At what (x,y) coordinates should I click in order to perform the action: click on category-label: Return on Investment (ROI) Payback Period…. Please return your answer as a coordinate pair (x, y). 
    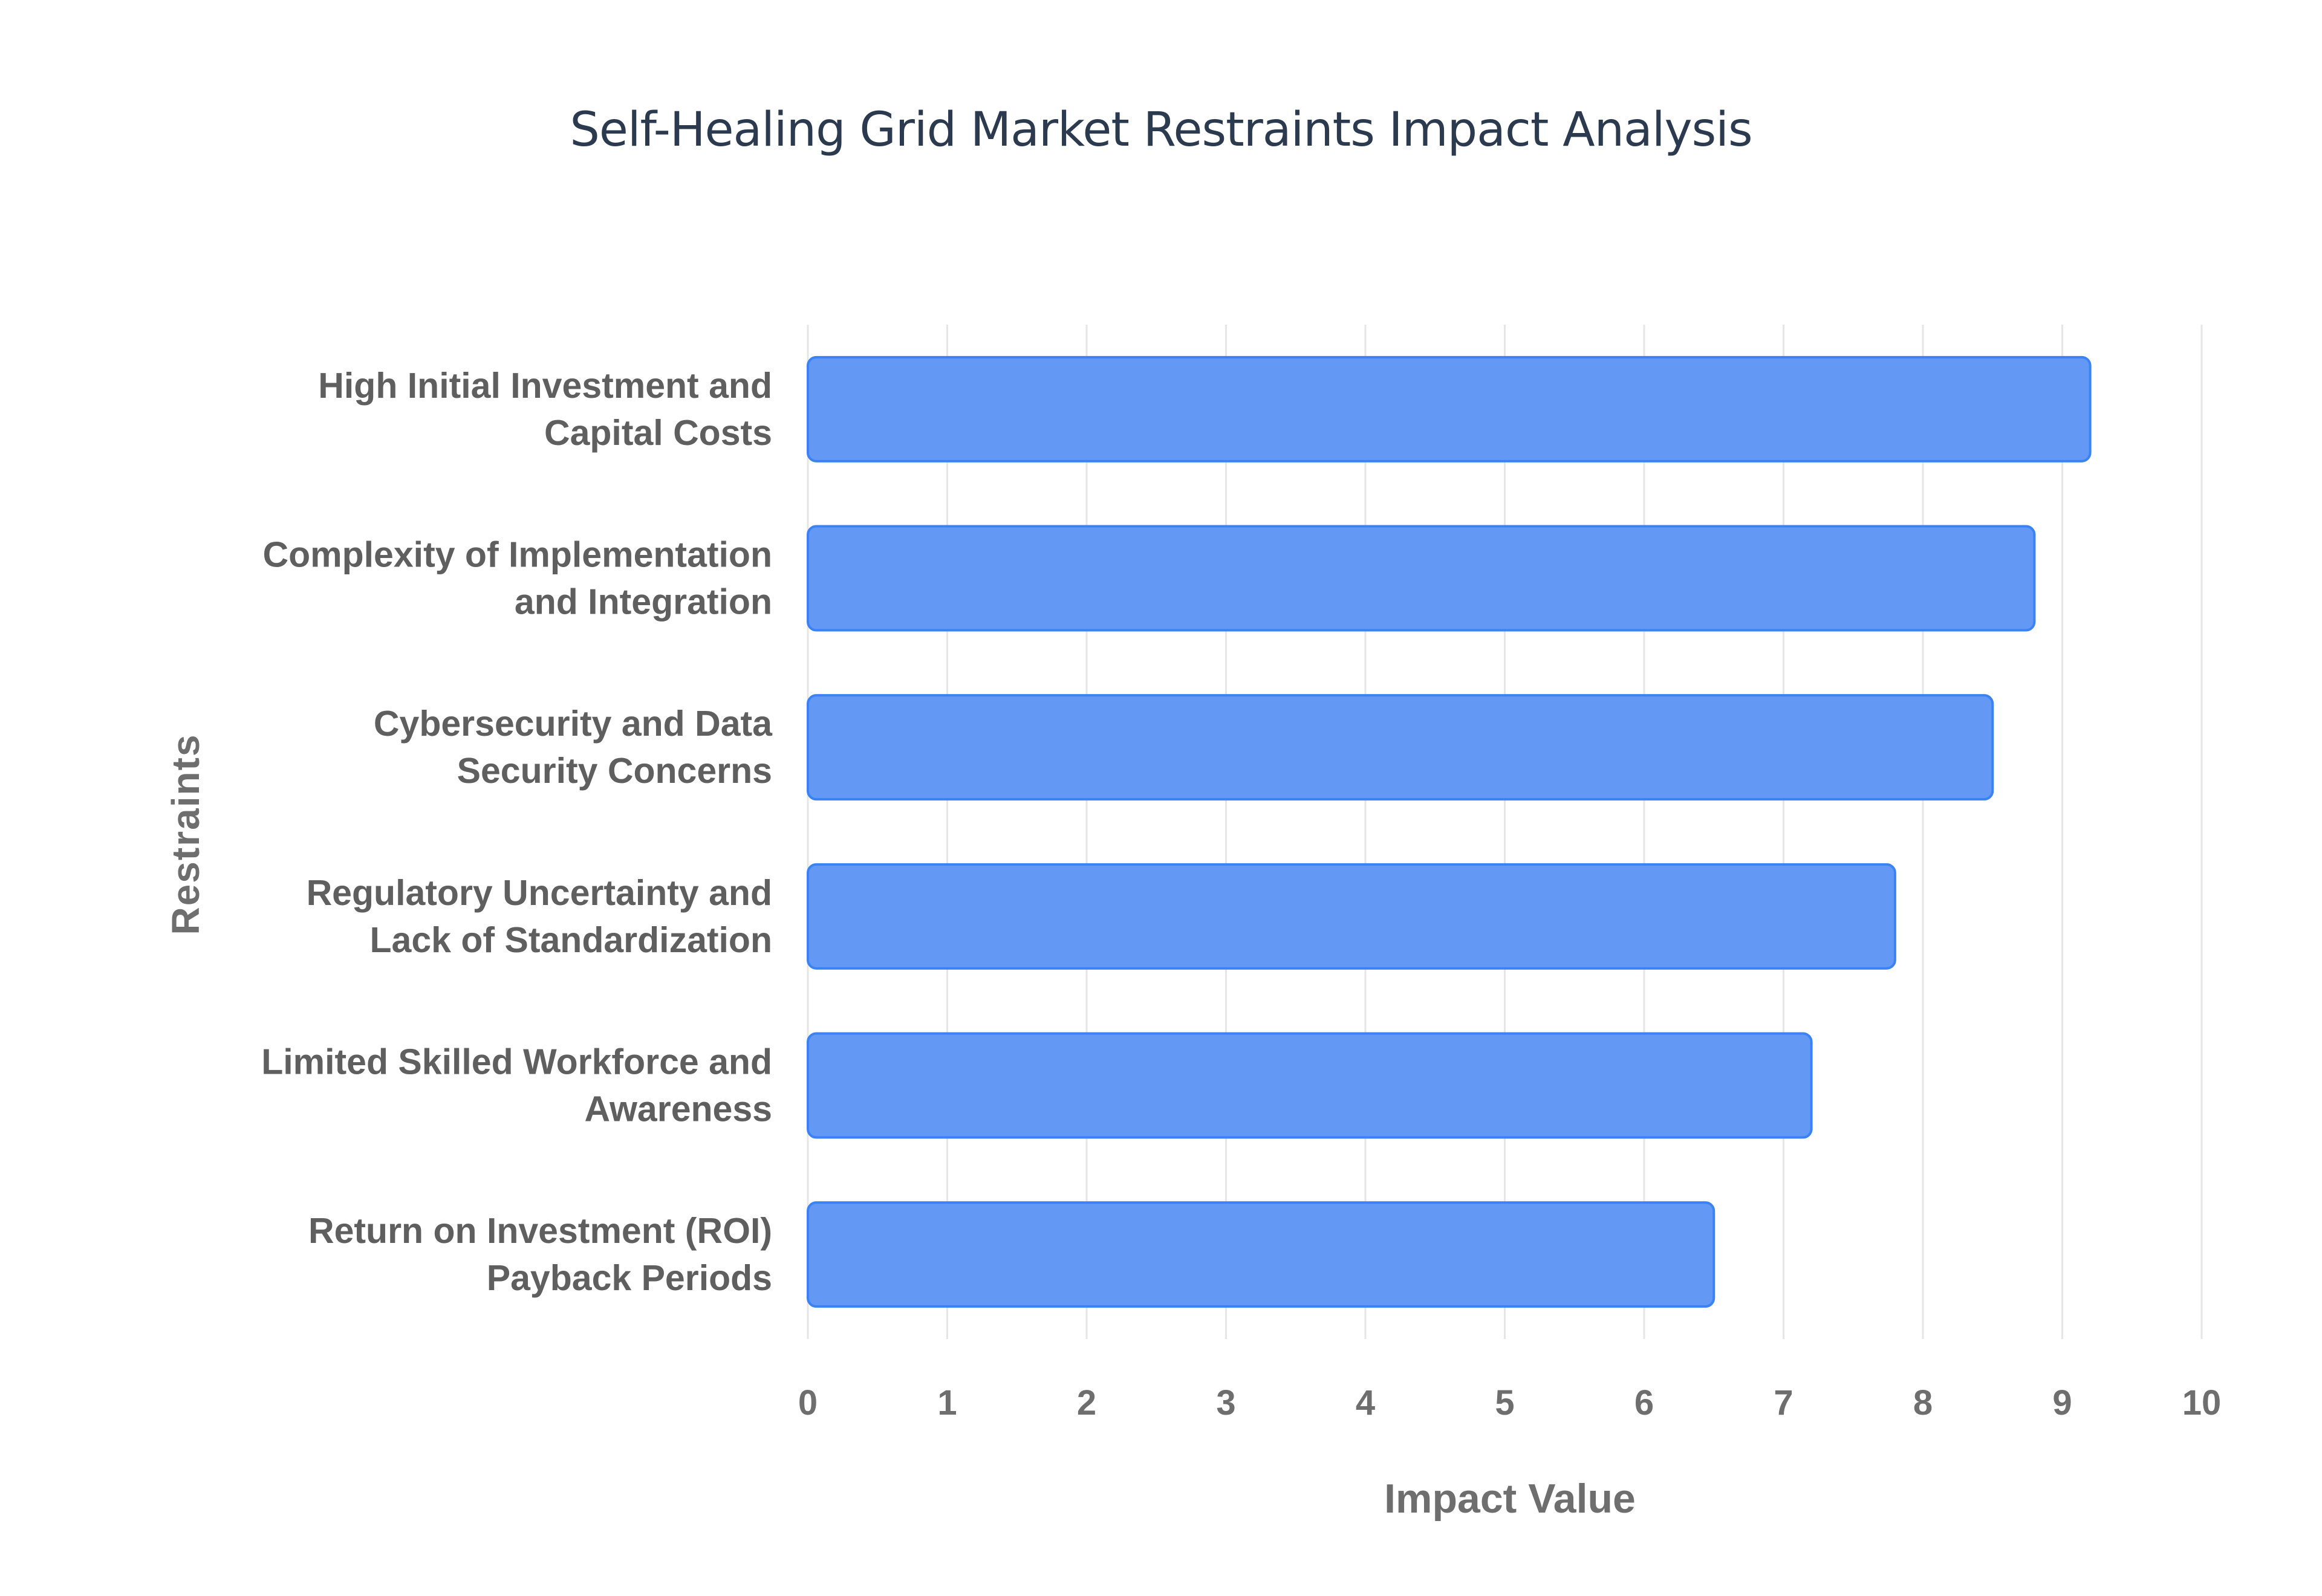
    Looking at the image, I should click on (540, 1254).